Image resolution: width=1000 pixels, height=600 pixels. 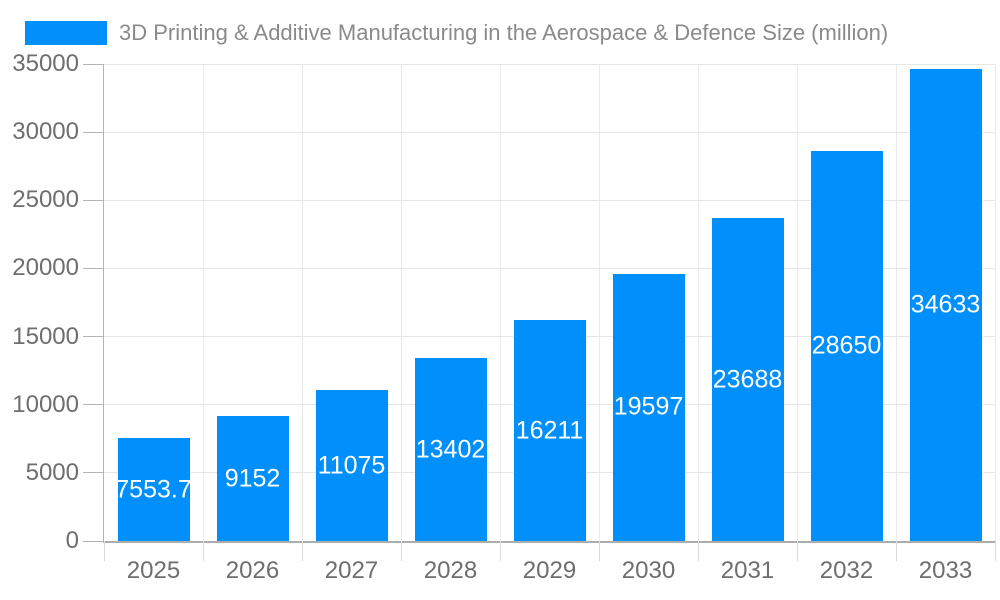 I want to click on bar-value-label: 34633, so click(x=945, y=304).